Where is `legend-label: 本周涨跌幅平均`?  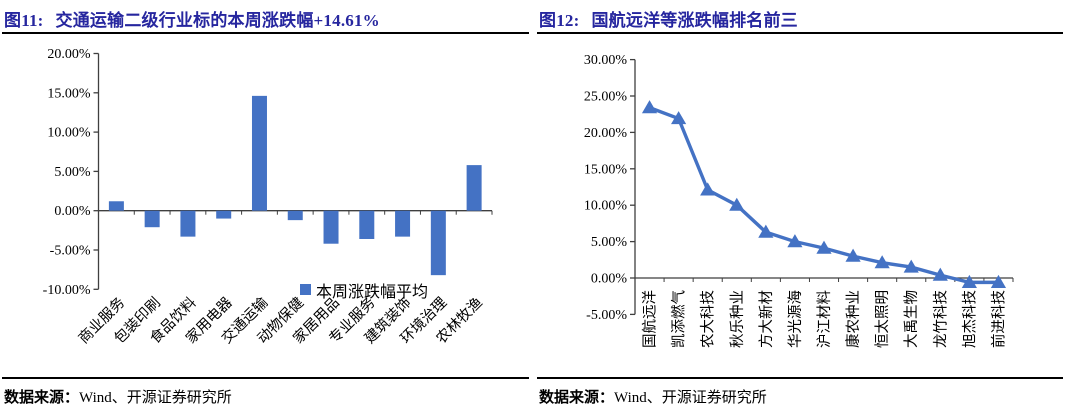
legend-label: 本周涨跌幅平均 is located at coordinates (372, 292).